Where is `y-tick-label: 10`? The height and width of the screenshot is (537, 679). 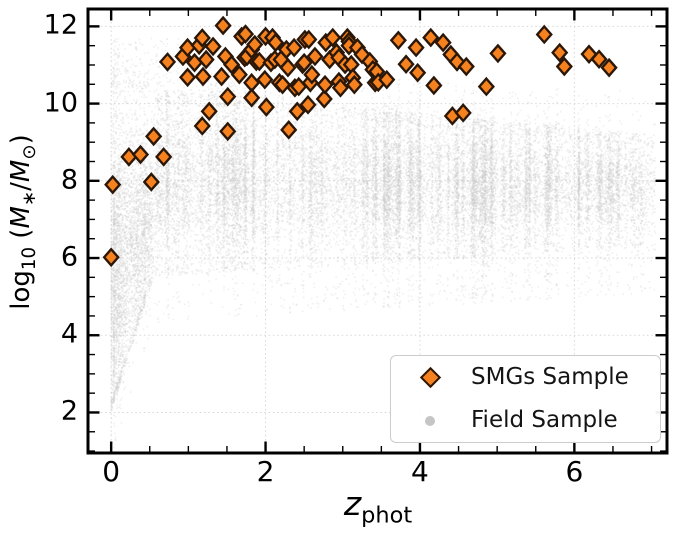
y-tick-label: 10 is located at coordinates (60, 102).